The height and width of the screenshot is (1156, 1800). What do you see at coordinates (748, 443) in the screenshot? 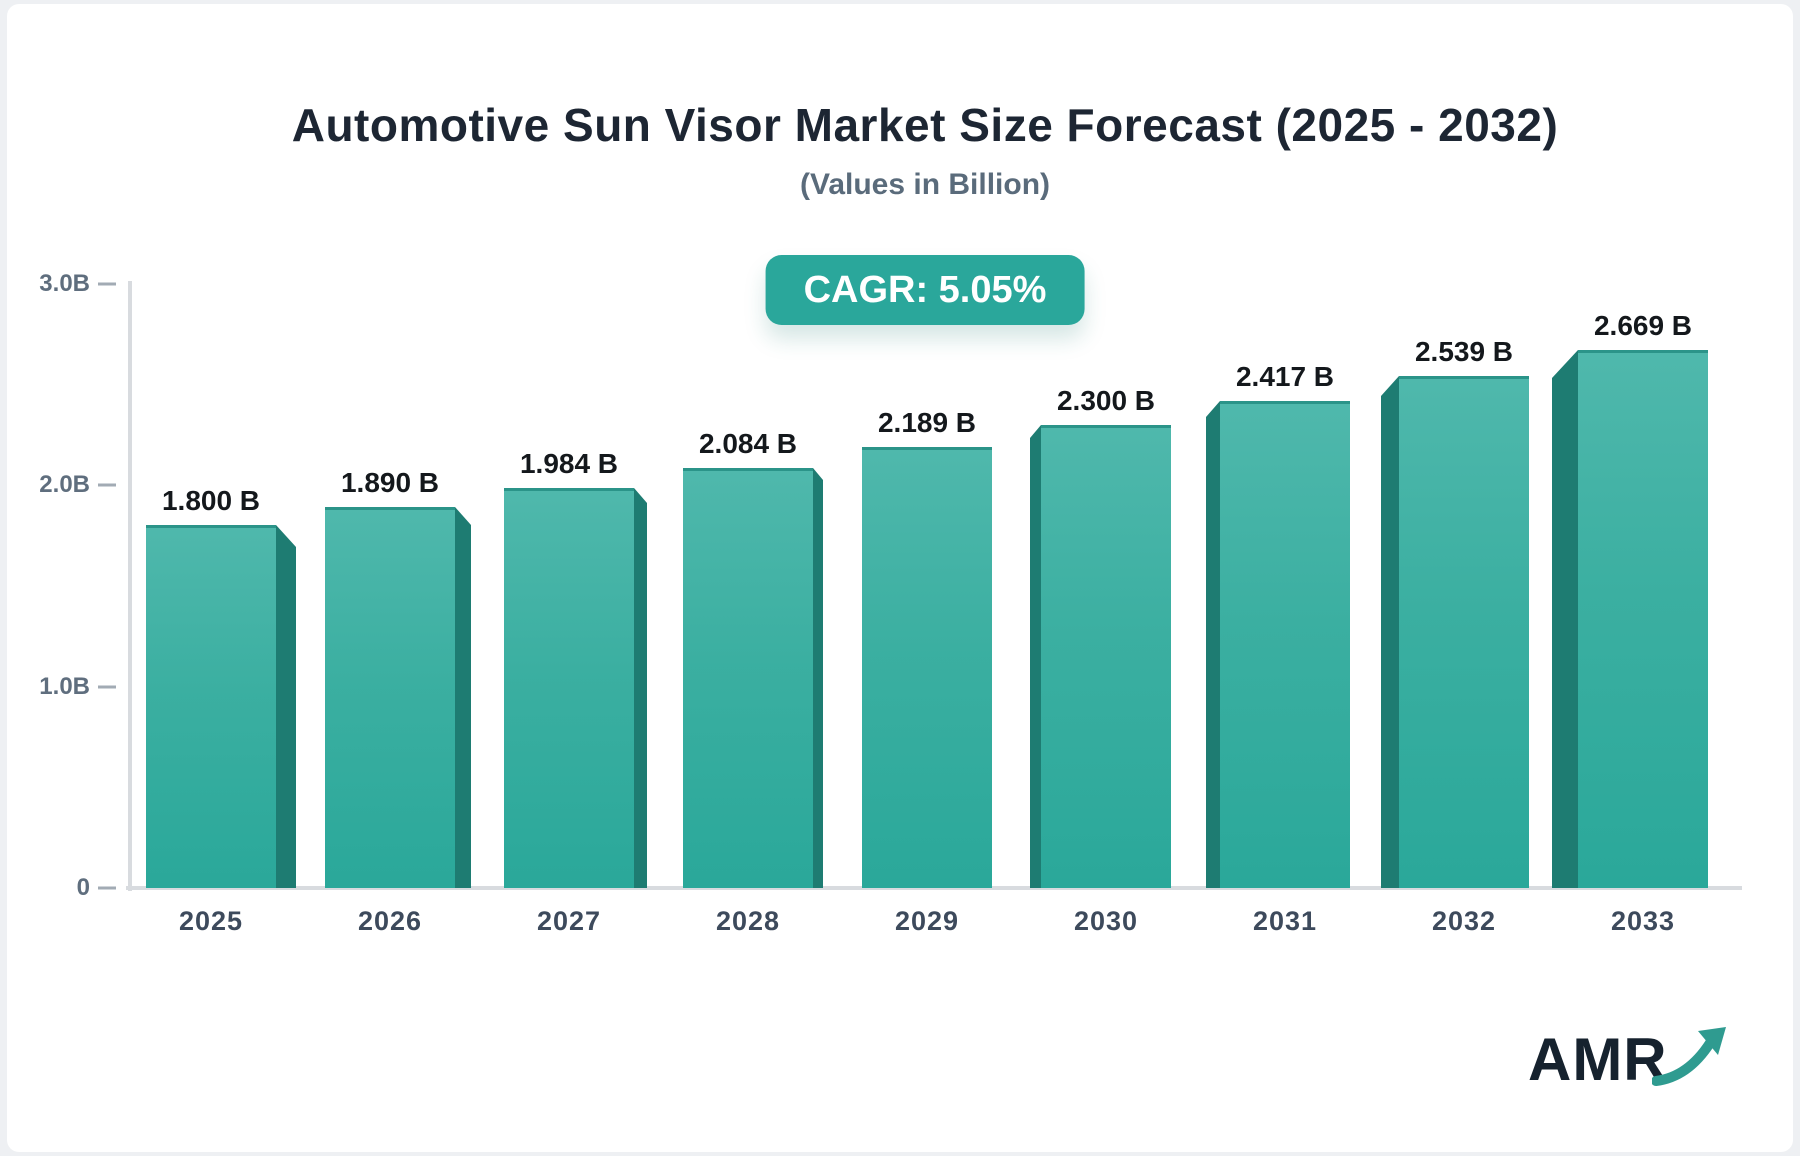
I see `bar-value-label: 2.084 B` at bounding box center [748, 443].